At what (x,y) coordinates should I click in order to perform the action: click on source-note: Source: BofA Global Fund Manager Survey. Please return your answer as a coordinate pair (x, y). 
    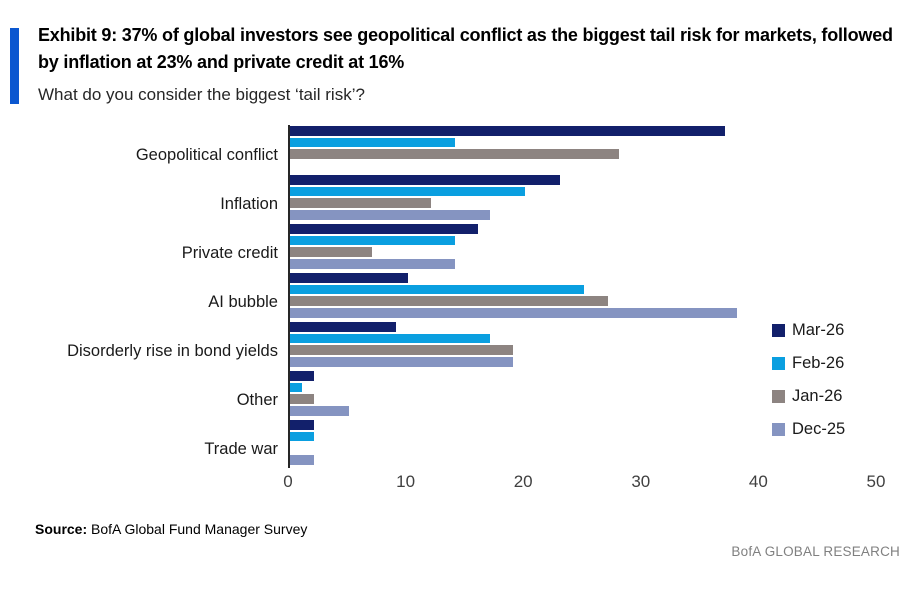
    Looking at the image, I should click on (171, 529).